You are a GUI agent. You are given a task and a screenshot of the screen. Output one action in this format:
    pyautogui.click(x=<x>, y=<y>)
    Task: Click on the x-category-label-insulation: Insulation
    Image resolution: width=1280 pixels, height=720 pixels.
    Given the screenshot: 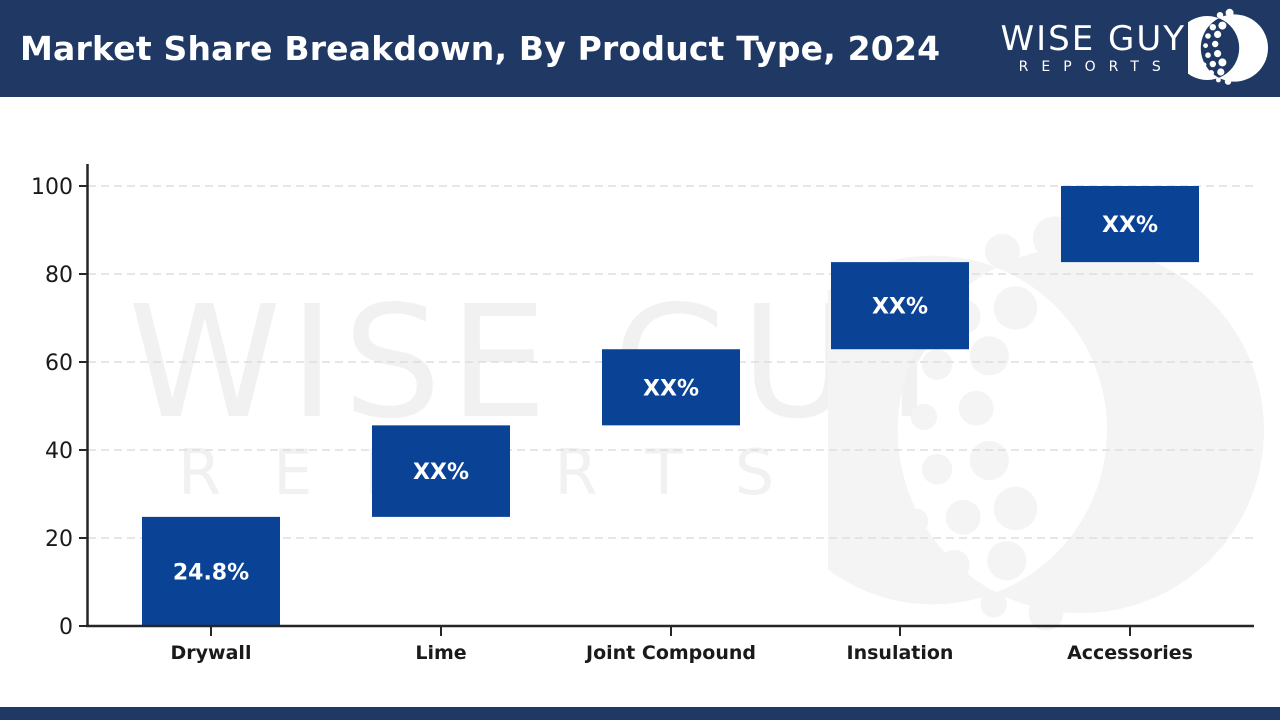 What is the action you would take?
    pyautogui.click(x=900, y=653)
    